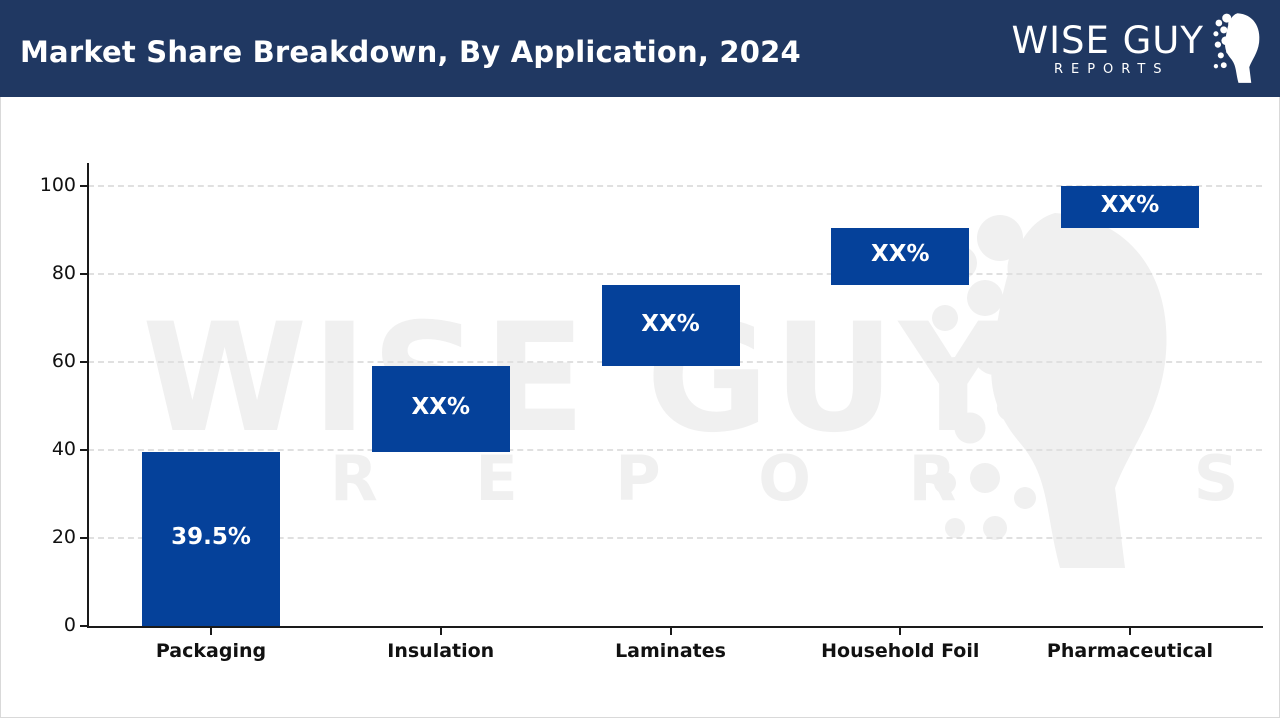  What do you see at coordinates (1107, 40) in the screenshot?
I see `logo-wiseguy-text: WISE GUY` at bounding box center [1107, 40].